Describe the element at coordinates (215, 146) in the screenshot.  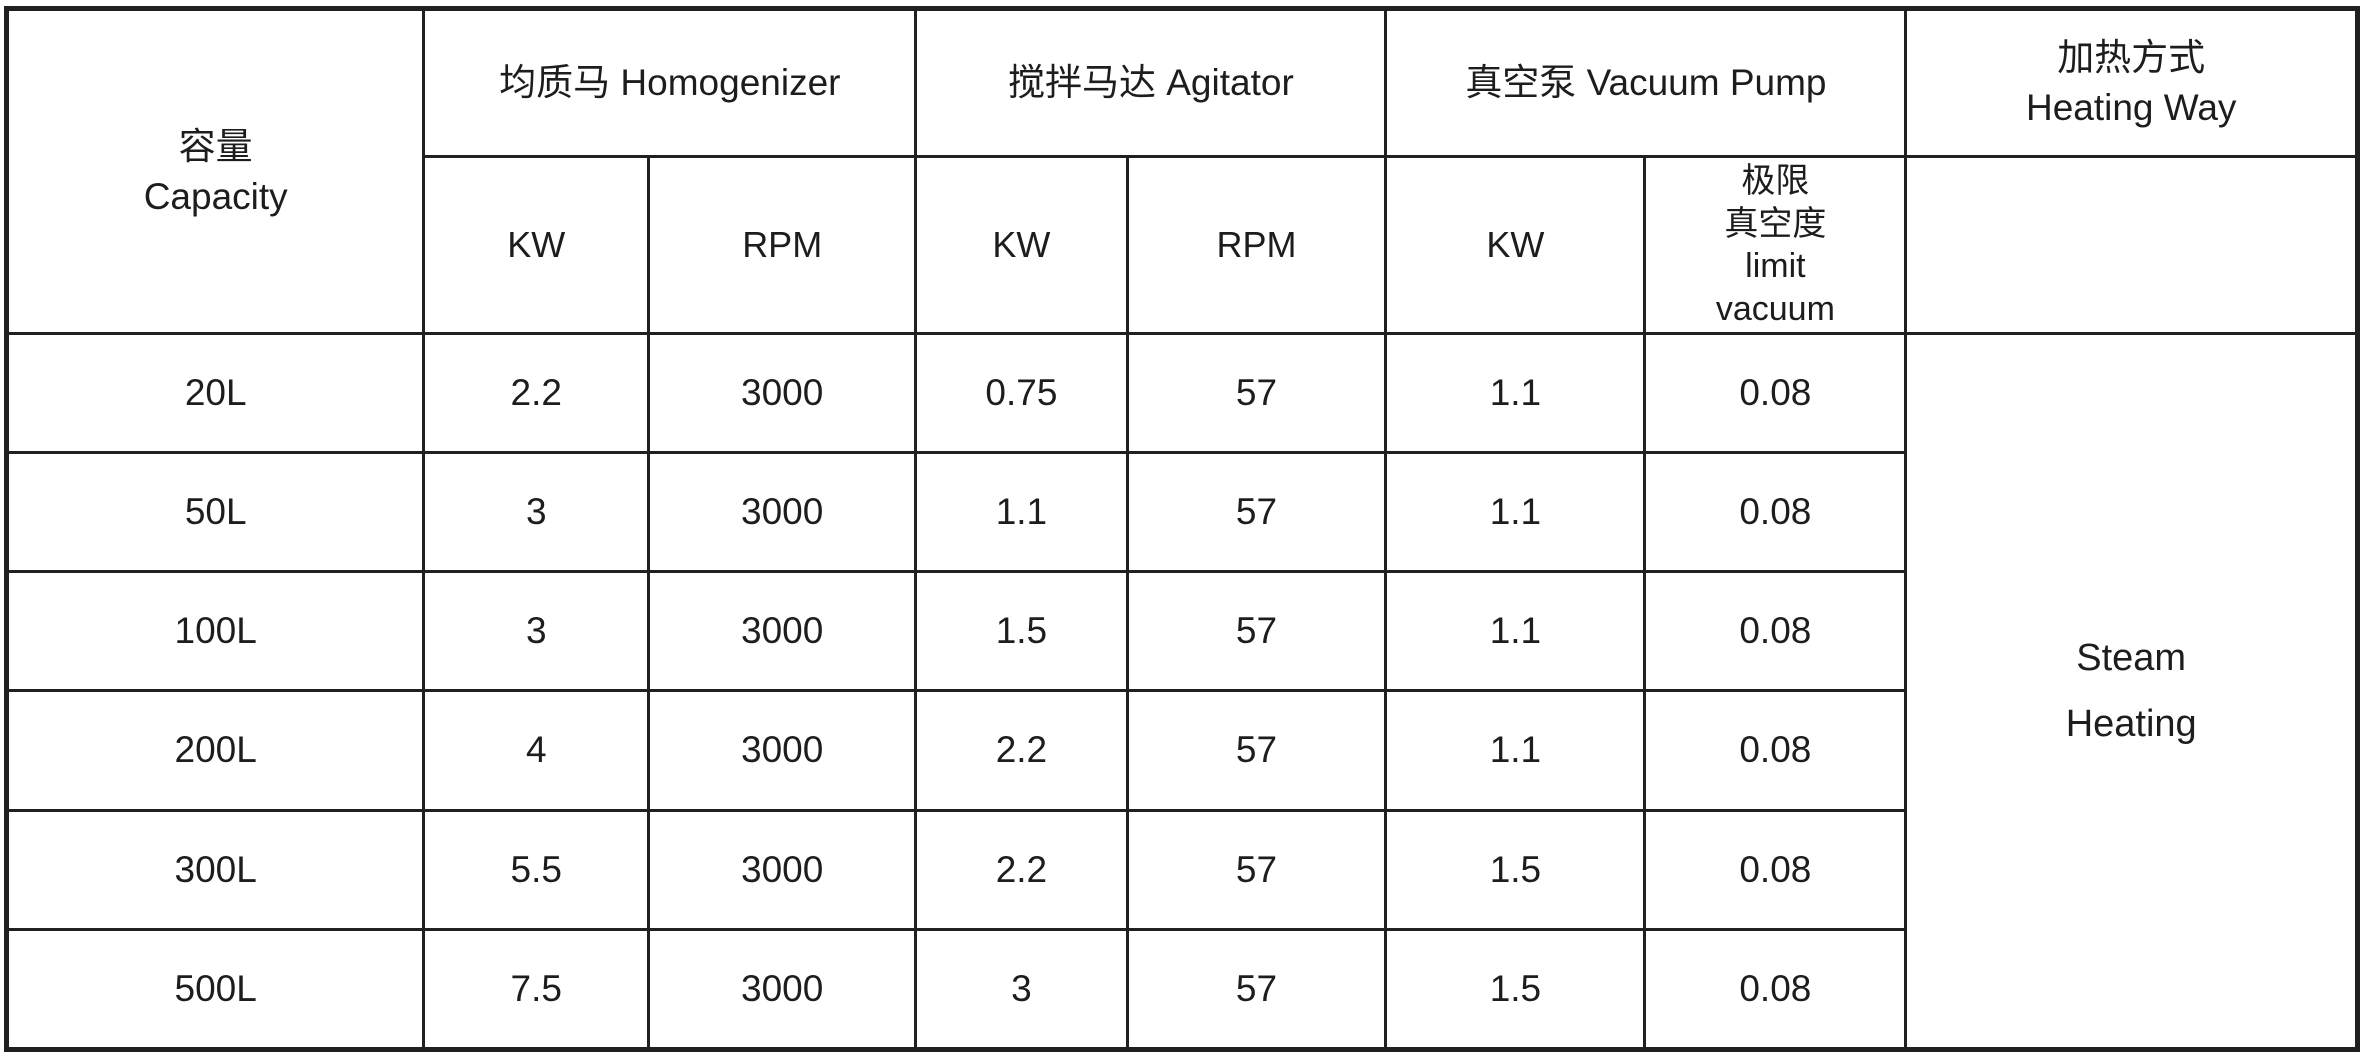
I see `header-capacity-cn: 容量` at that location.